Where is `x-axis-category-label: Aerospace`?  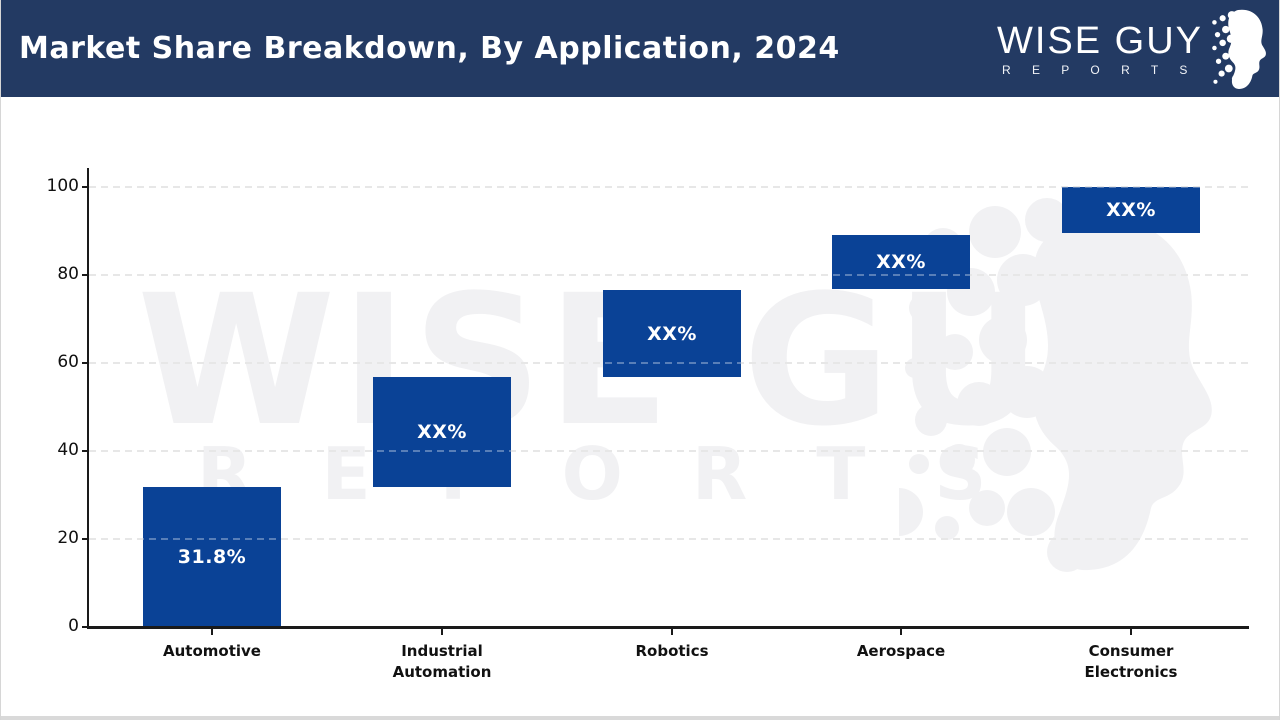 x-axis-category-label: Aerospace is located at coordinates (901, 651).